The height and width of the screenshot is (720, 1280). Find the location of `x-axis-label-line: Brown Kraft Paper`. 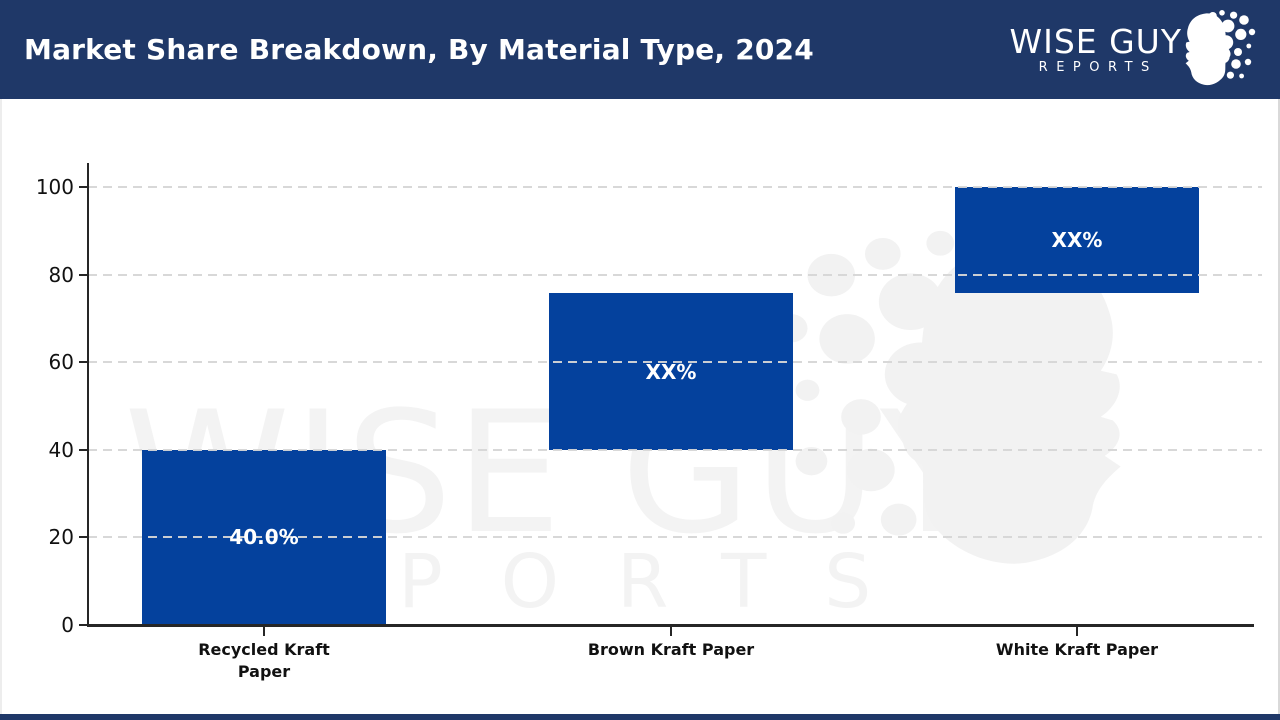

x-axis-label-line: Brown Kraft Paper is located at coordinates (671, 649).